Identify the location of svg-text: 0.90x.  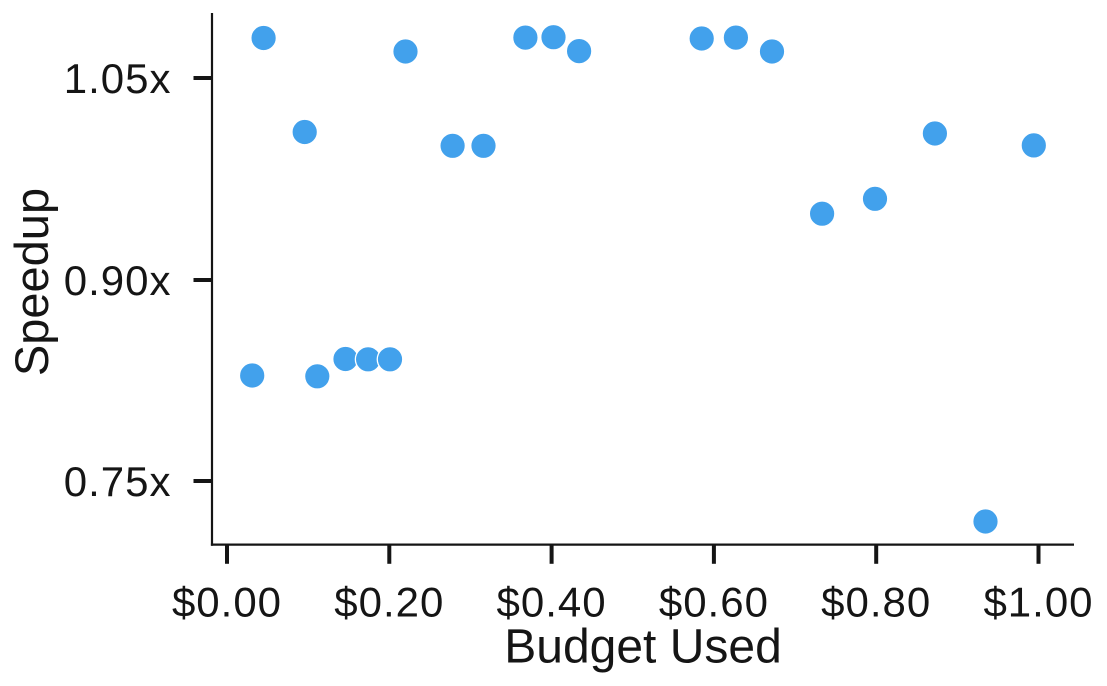
(118, 280).